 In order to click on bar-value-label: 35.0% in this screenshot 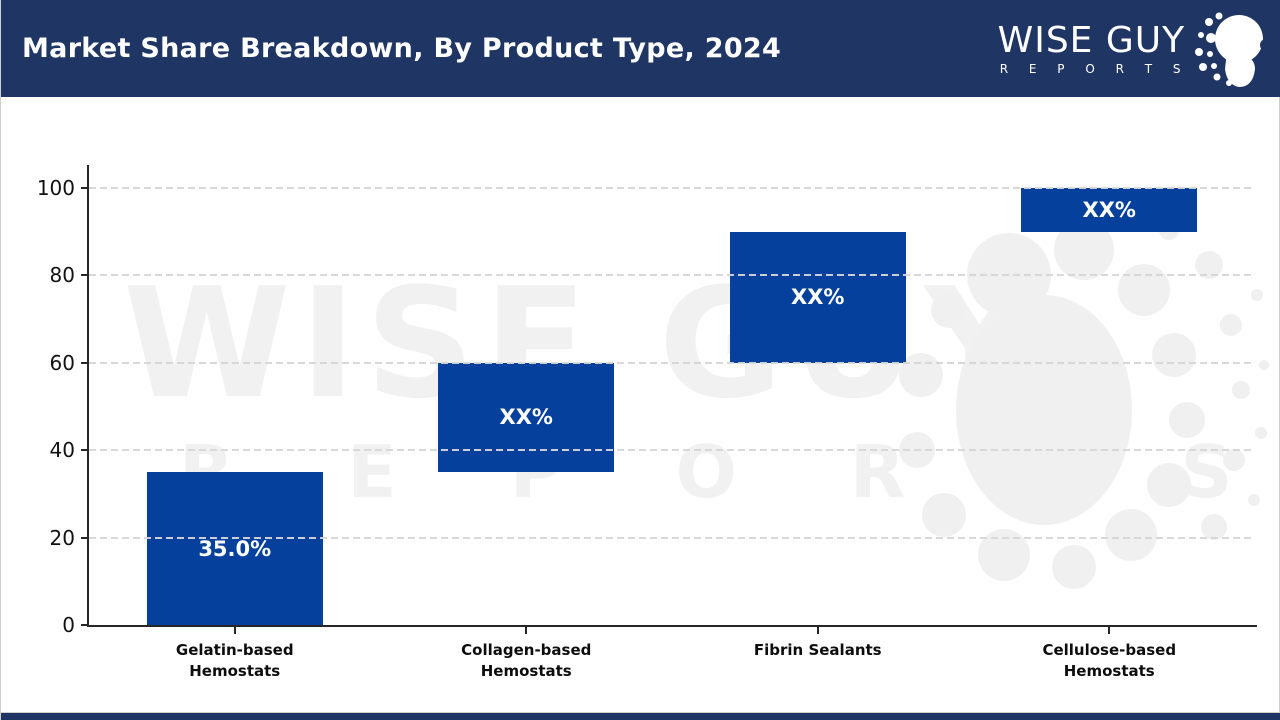, I will do `click(235, 548)`.